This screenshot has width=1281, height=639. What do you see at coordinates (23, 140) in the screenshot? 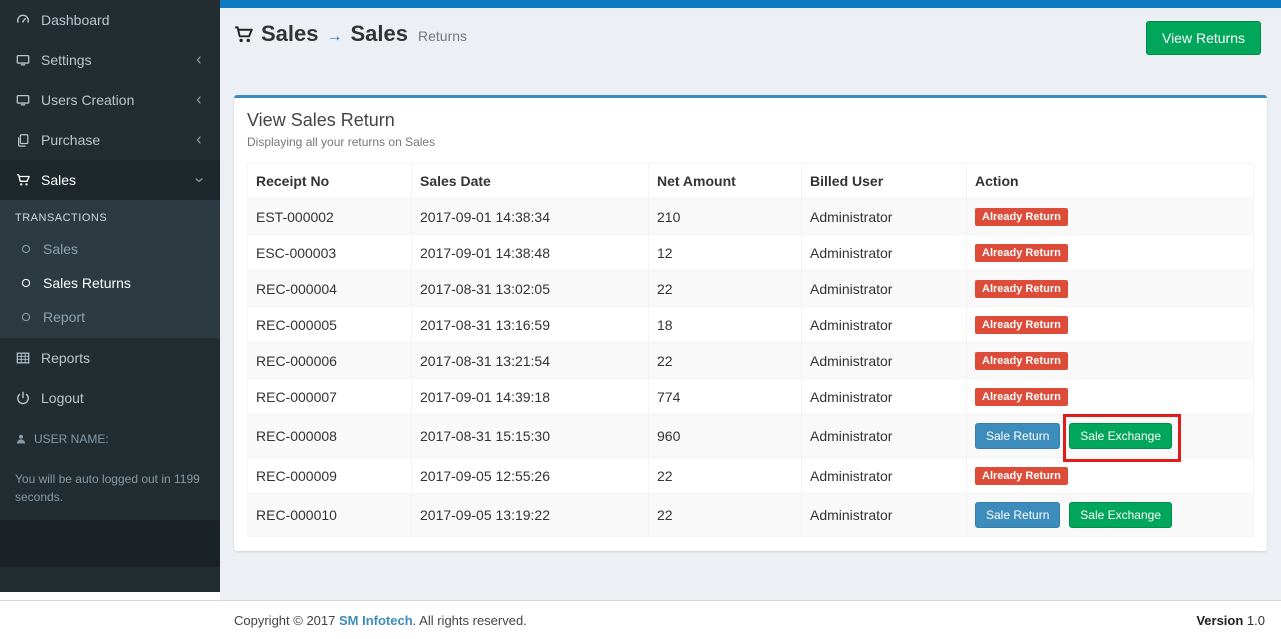
I see `copy-icon` at bounding box center [23, 140].